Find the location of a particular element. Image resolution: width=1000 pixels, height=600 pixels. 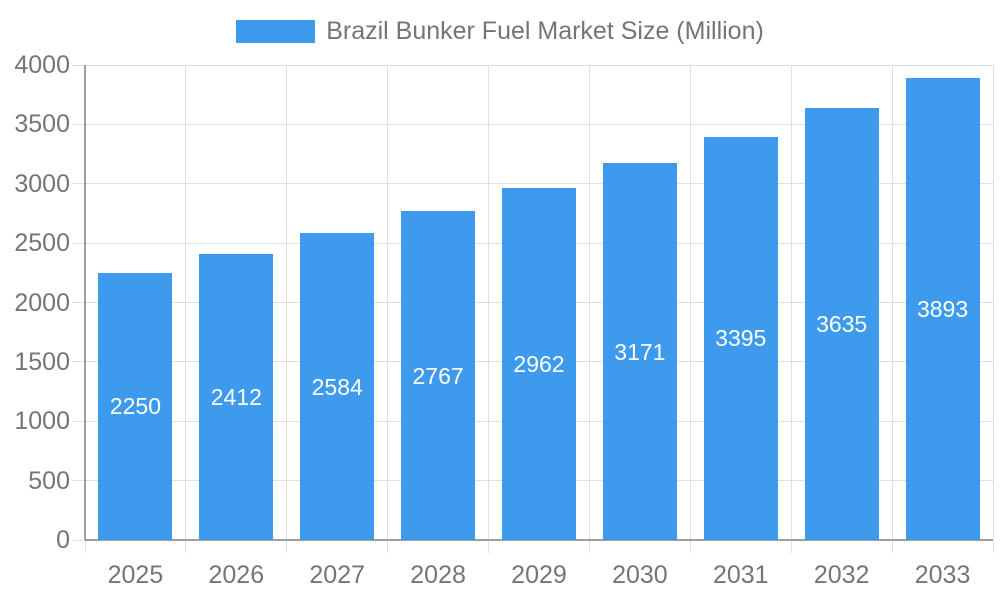

y-axis-tick-label: 3500 is located at coordinates (42, 124).